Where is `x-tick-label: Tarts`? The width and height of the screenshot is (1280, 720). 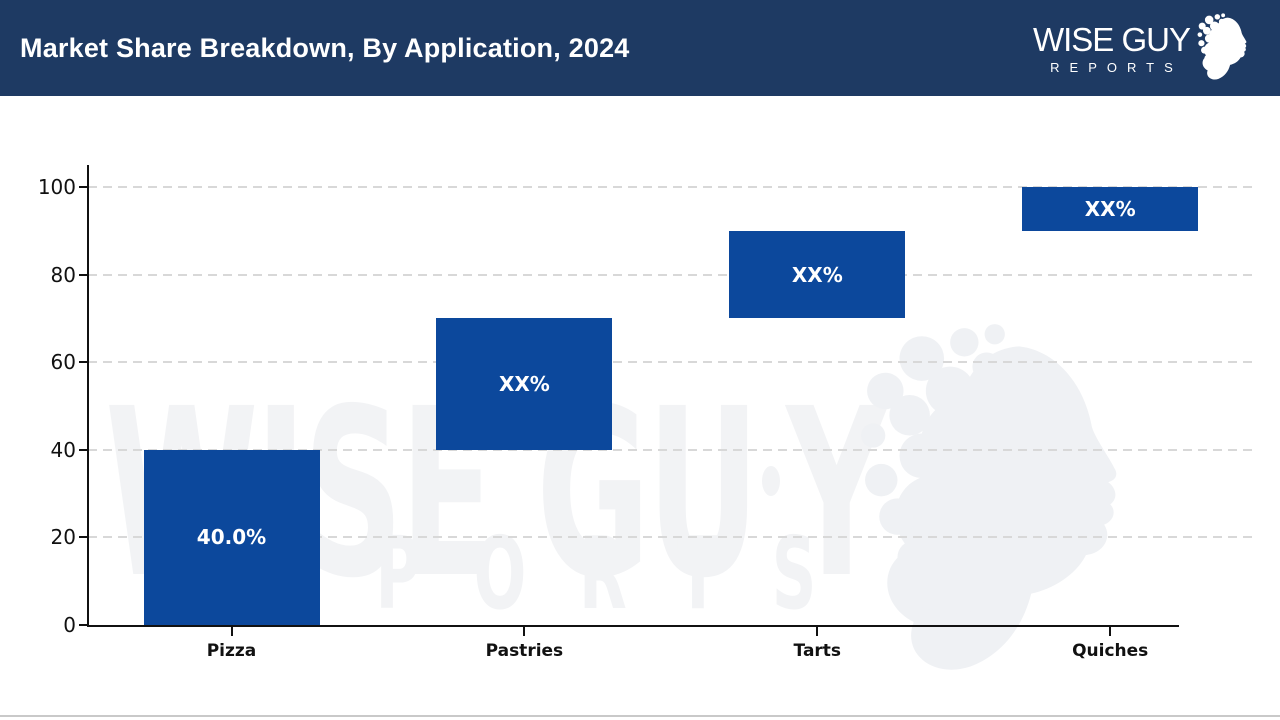 x-tick-label: Tarts is located at coordinates (817, 651).